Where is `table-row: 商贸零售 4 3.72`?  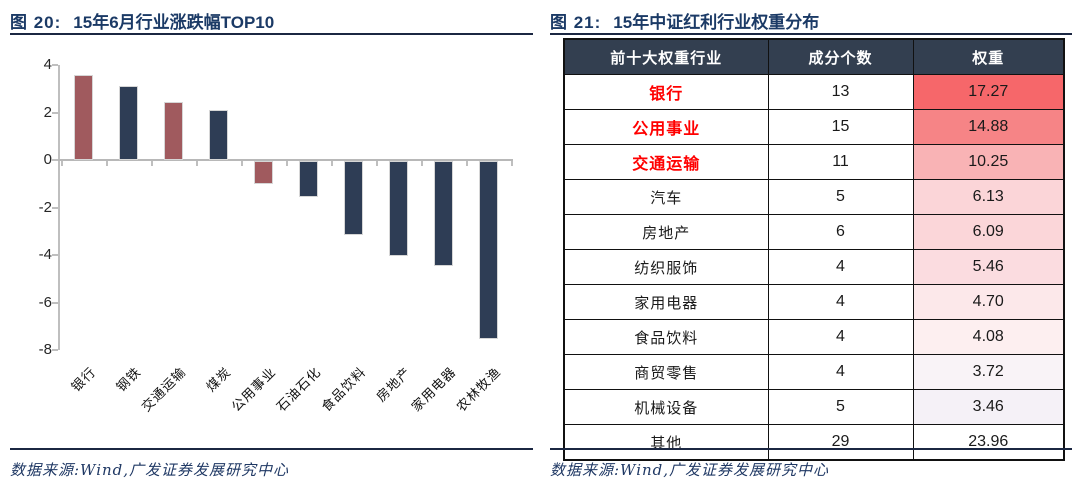
table-row: 商贸零售 4 3.72 is located at coordinates (814, 372).